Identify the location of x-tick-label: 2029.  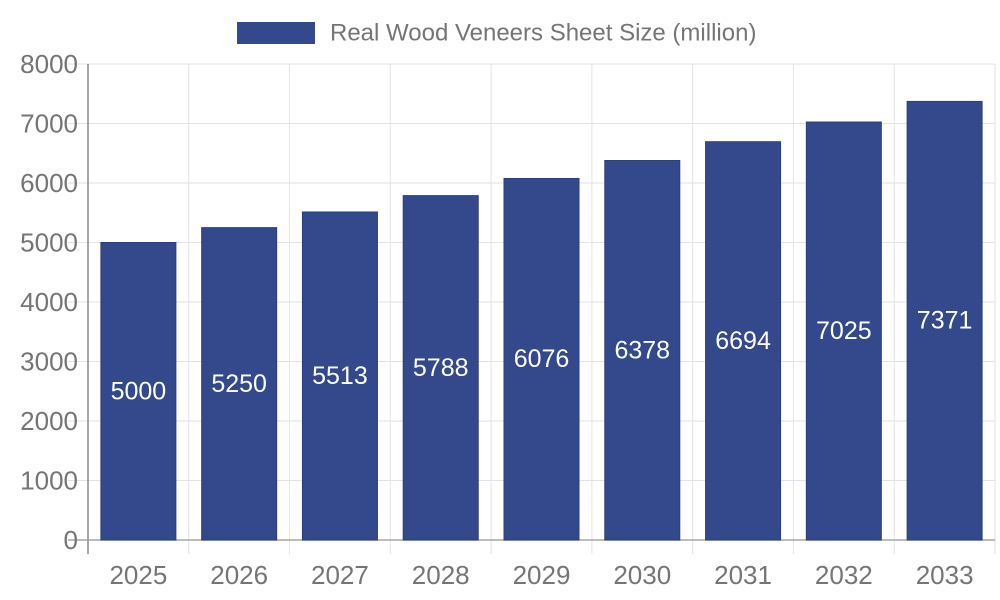
(542, 575).